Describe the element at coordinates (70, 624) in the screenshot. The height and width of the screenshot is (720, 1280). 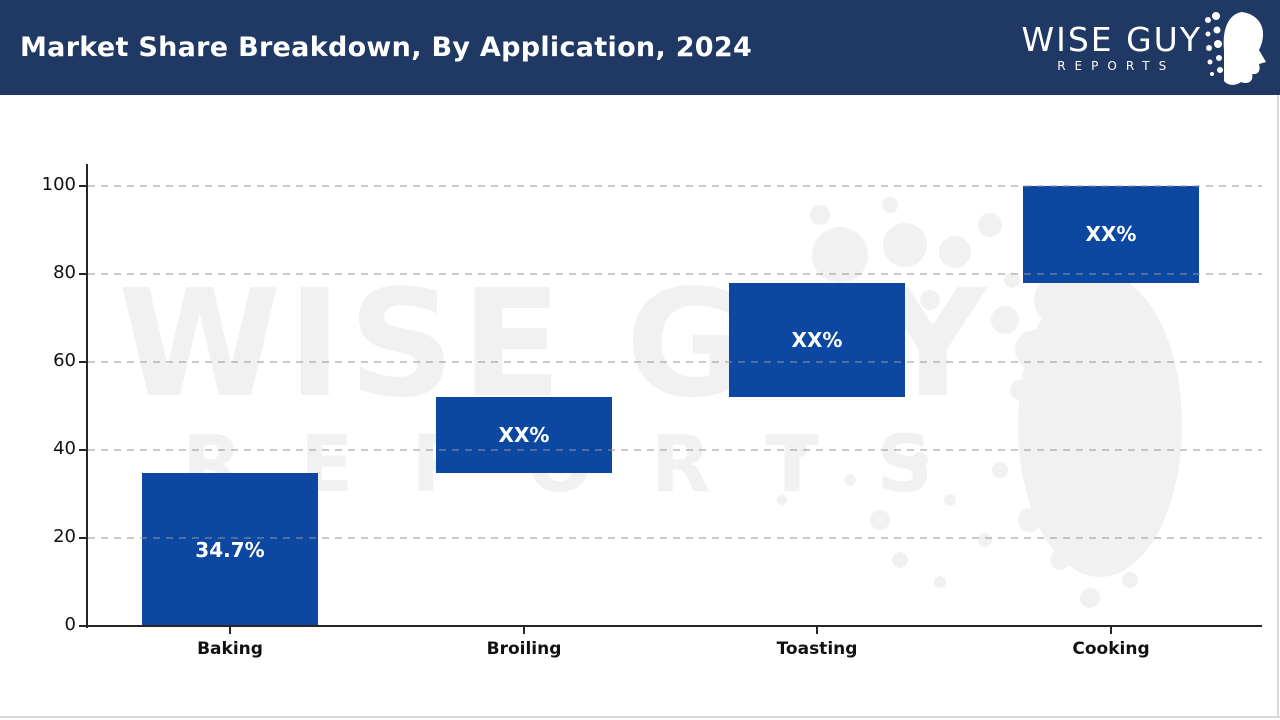
I see `y-tick-label-0: 0` at that location.